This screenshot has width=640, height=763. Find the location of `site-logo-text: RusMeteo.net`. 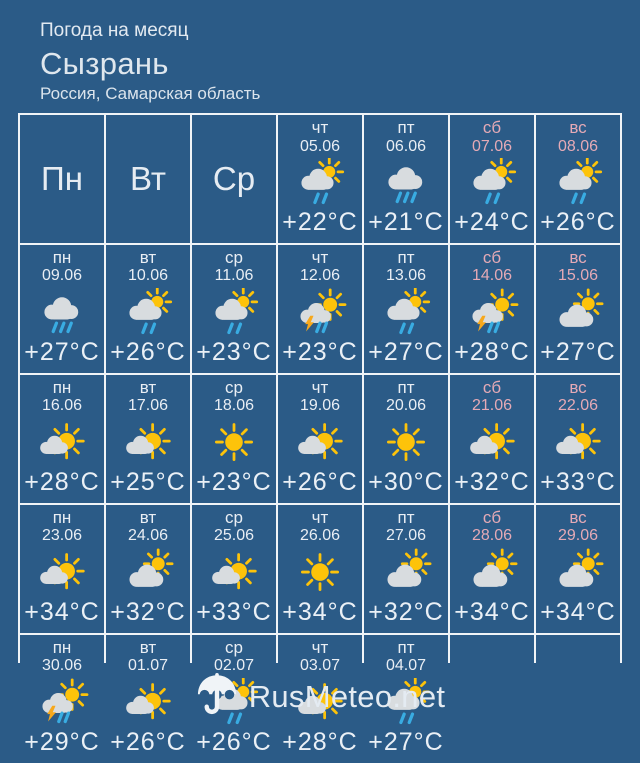

site-logo-text: RusMeteo.net is located at coordinates (347, 696).